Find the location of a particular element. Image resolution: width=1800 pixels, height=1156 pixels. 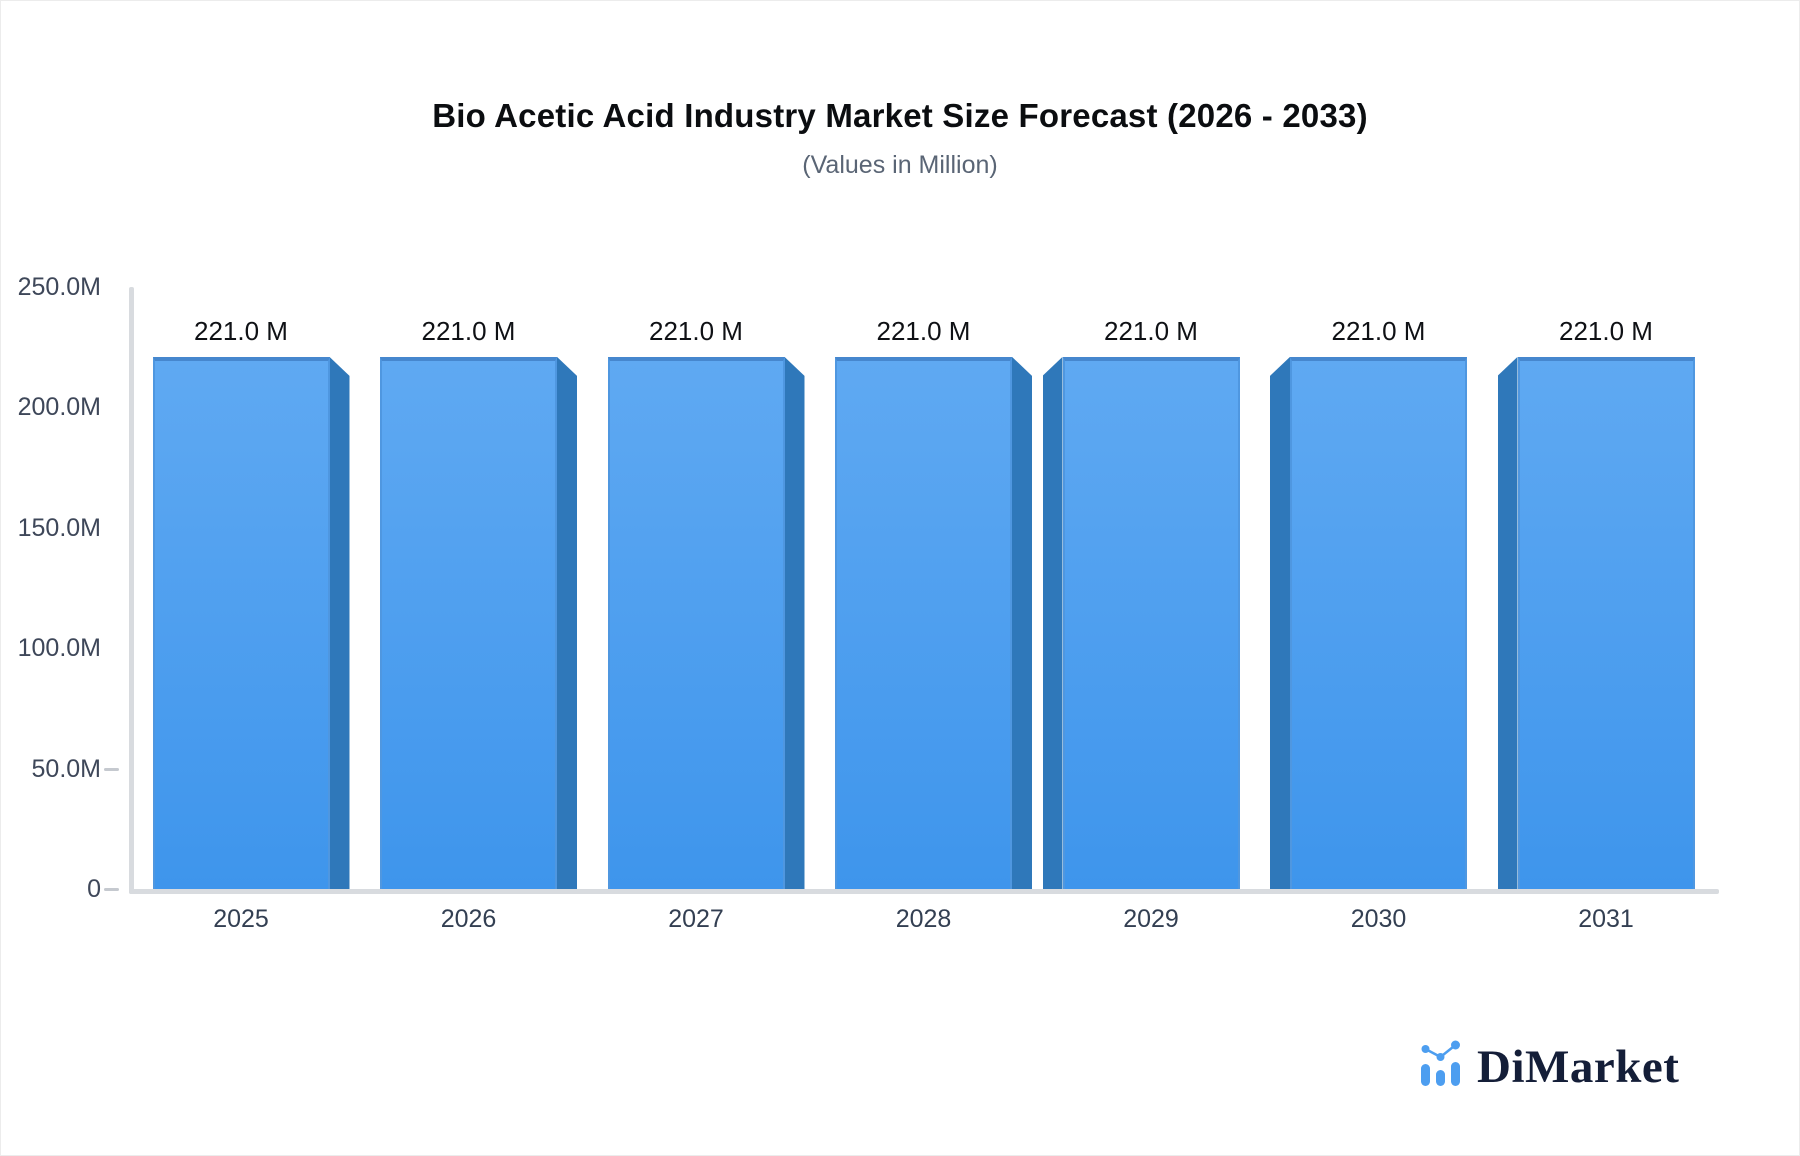

dimarket-logo: DiMarket is located at coordinates (1549, 1064).